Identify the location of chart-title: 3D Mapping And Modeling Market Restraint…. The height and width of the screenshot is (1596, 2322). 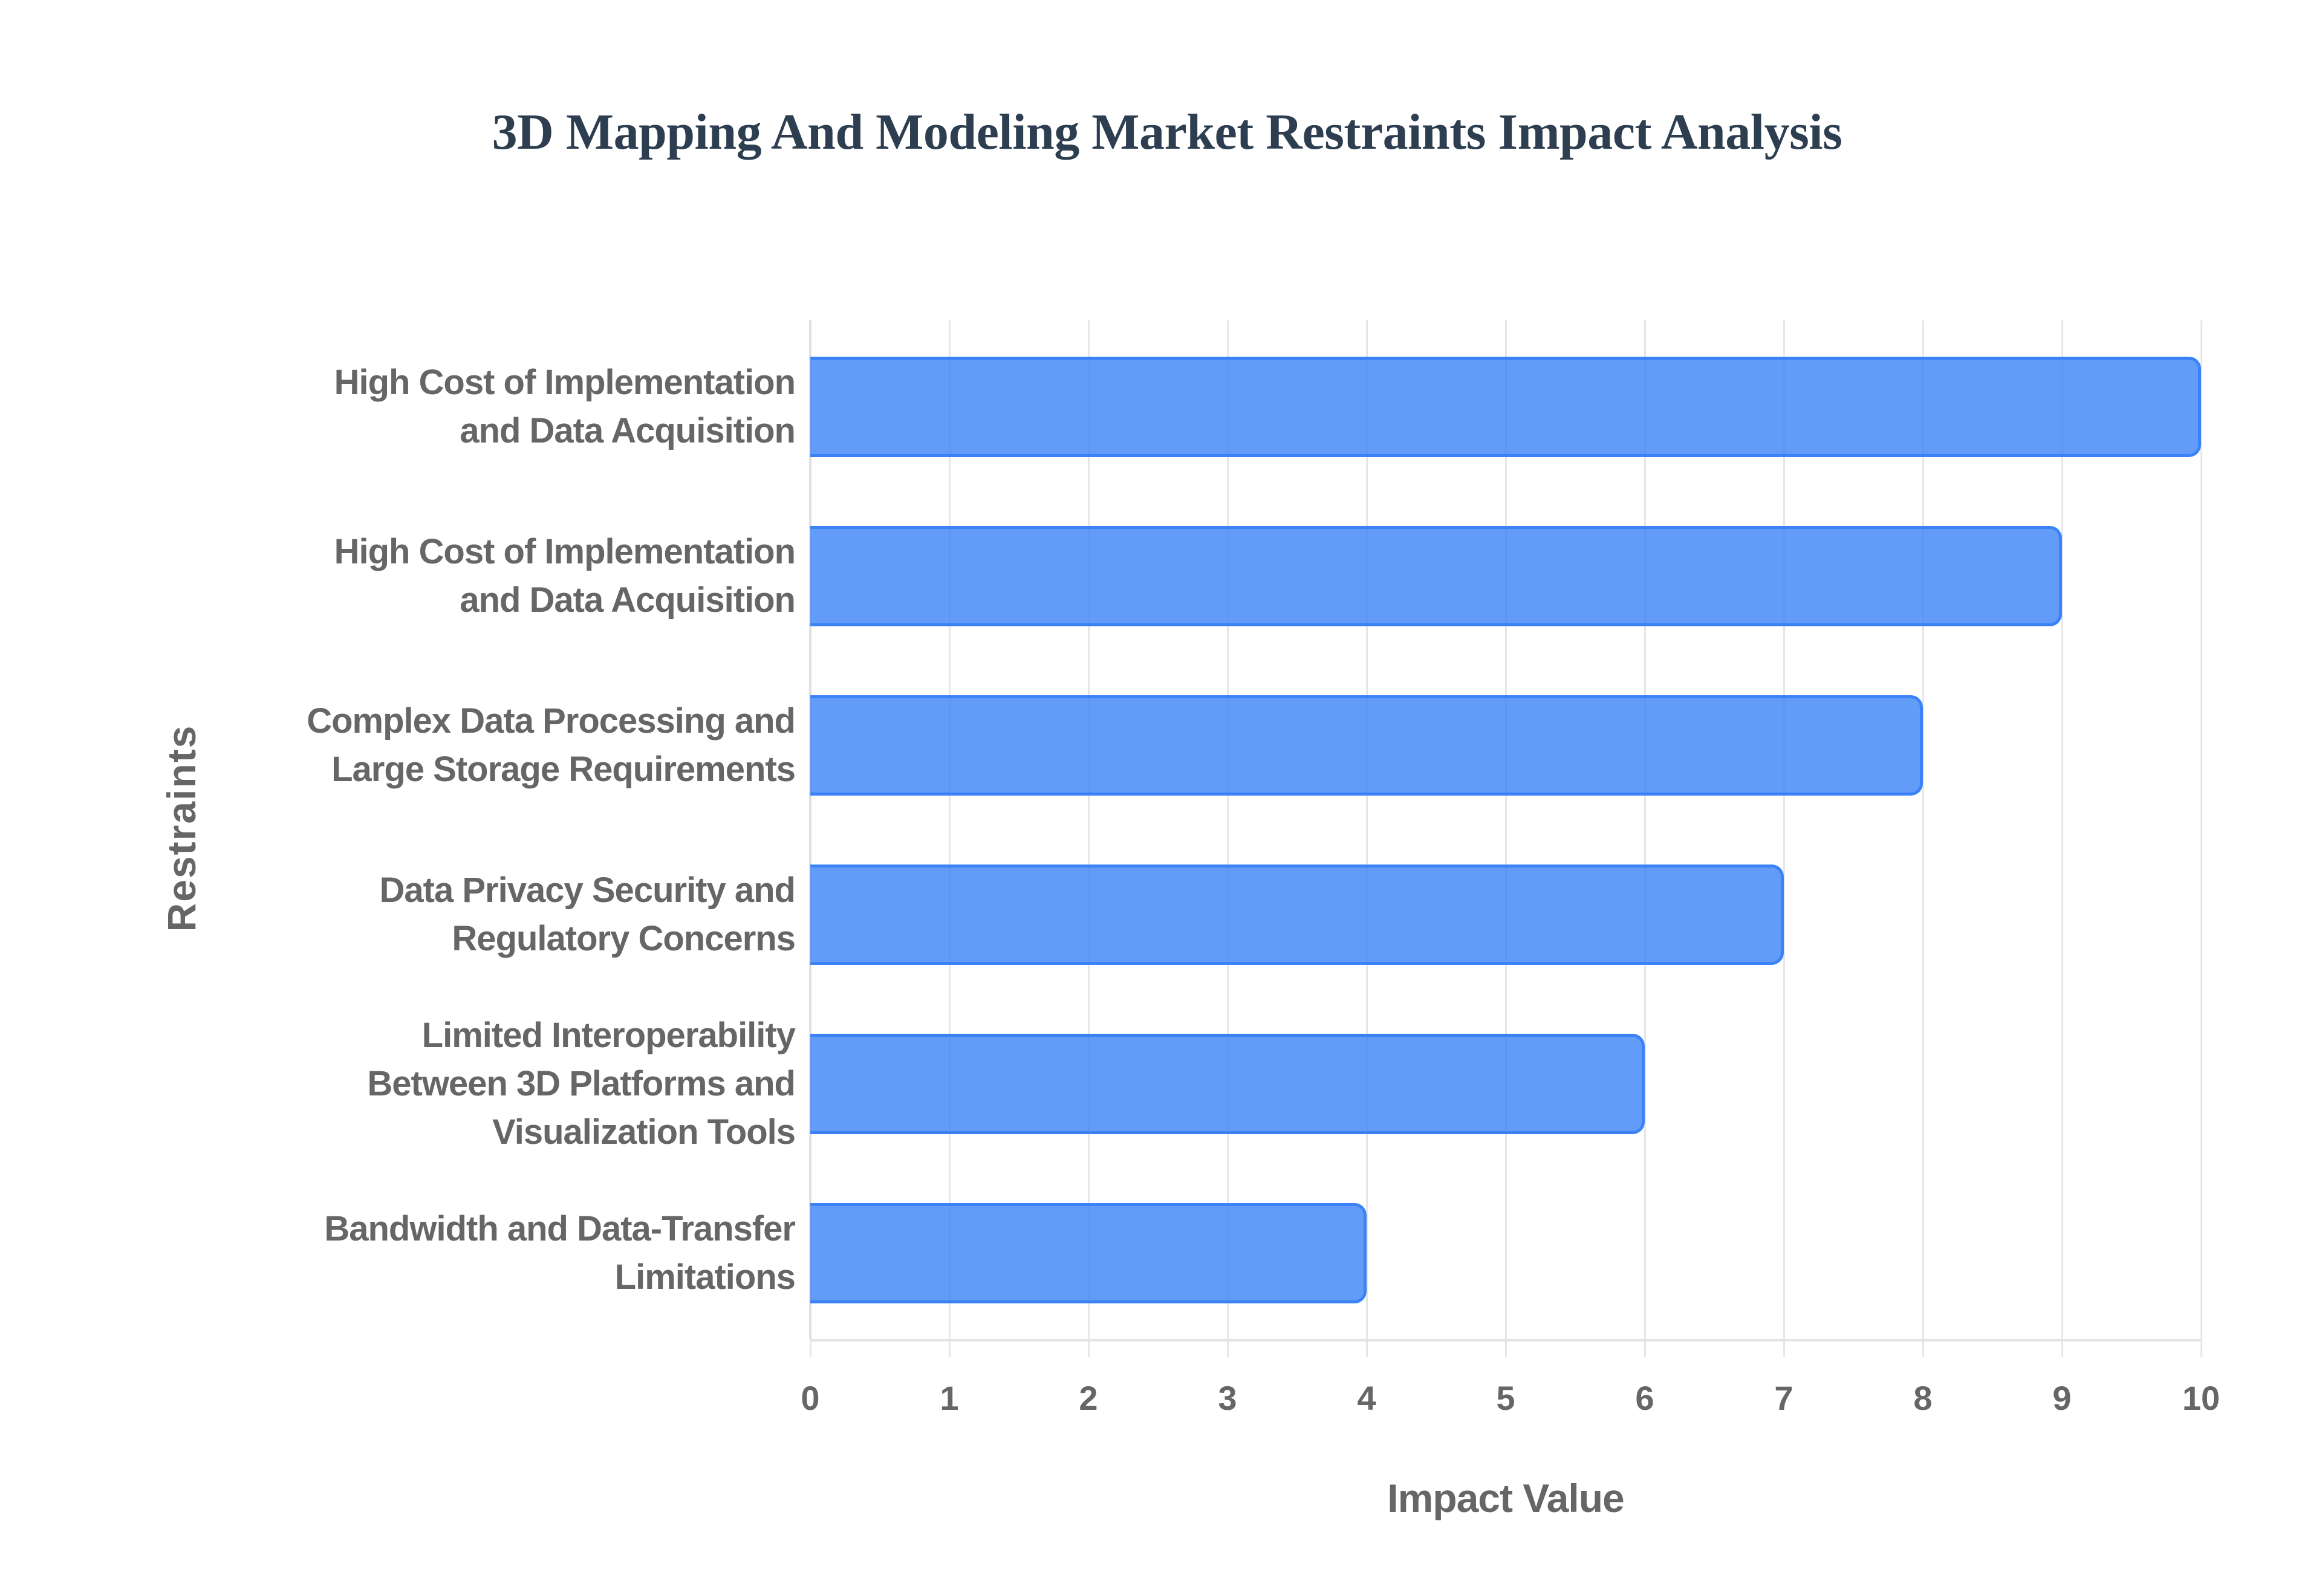
(1167, 132).